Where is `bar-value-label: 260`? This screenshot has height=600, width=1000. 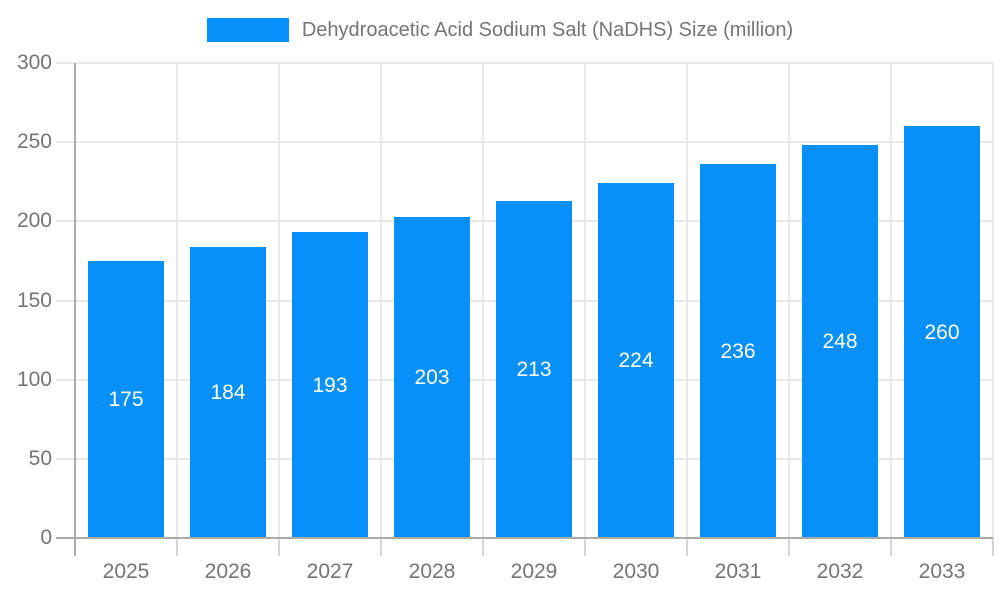
bar-value-label: 260 is located at coordinates (942, 332).